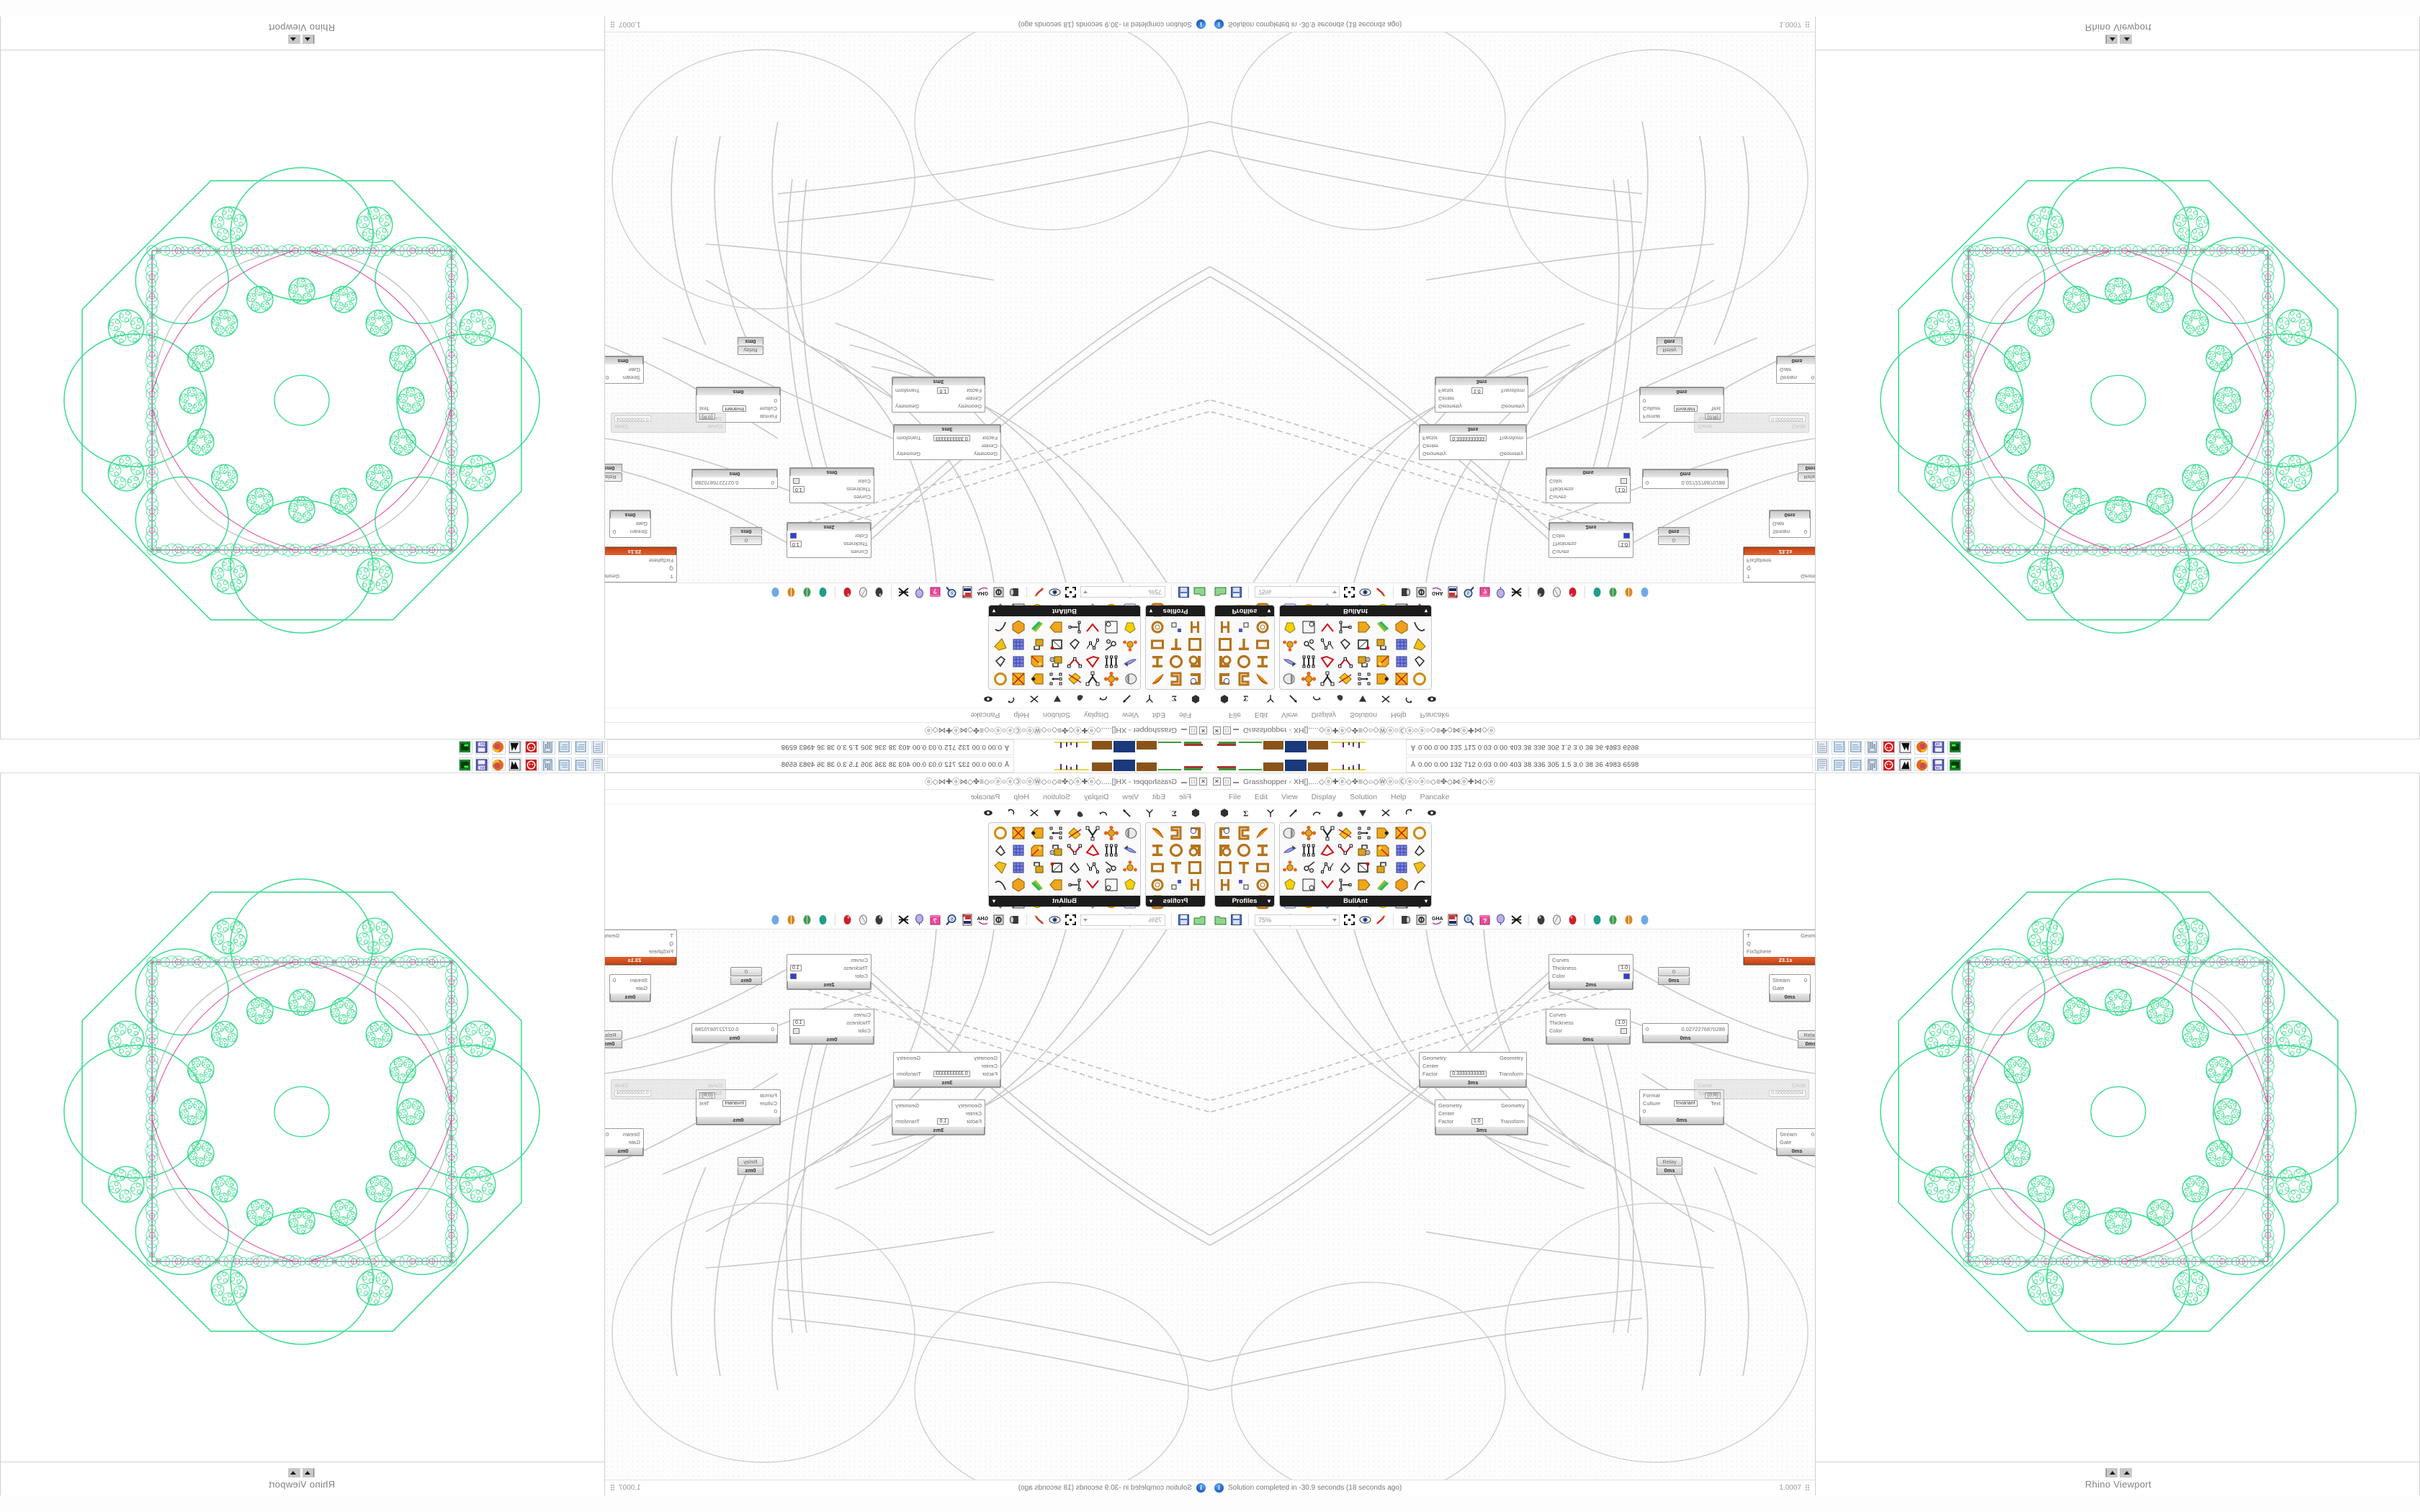 Image resolution: width=2420 pixels, height=1512 pixels. Describe the element at coordinates (611, 1488) in the screenshot. I see `resize-grip` at that location.